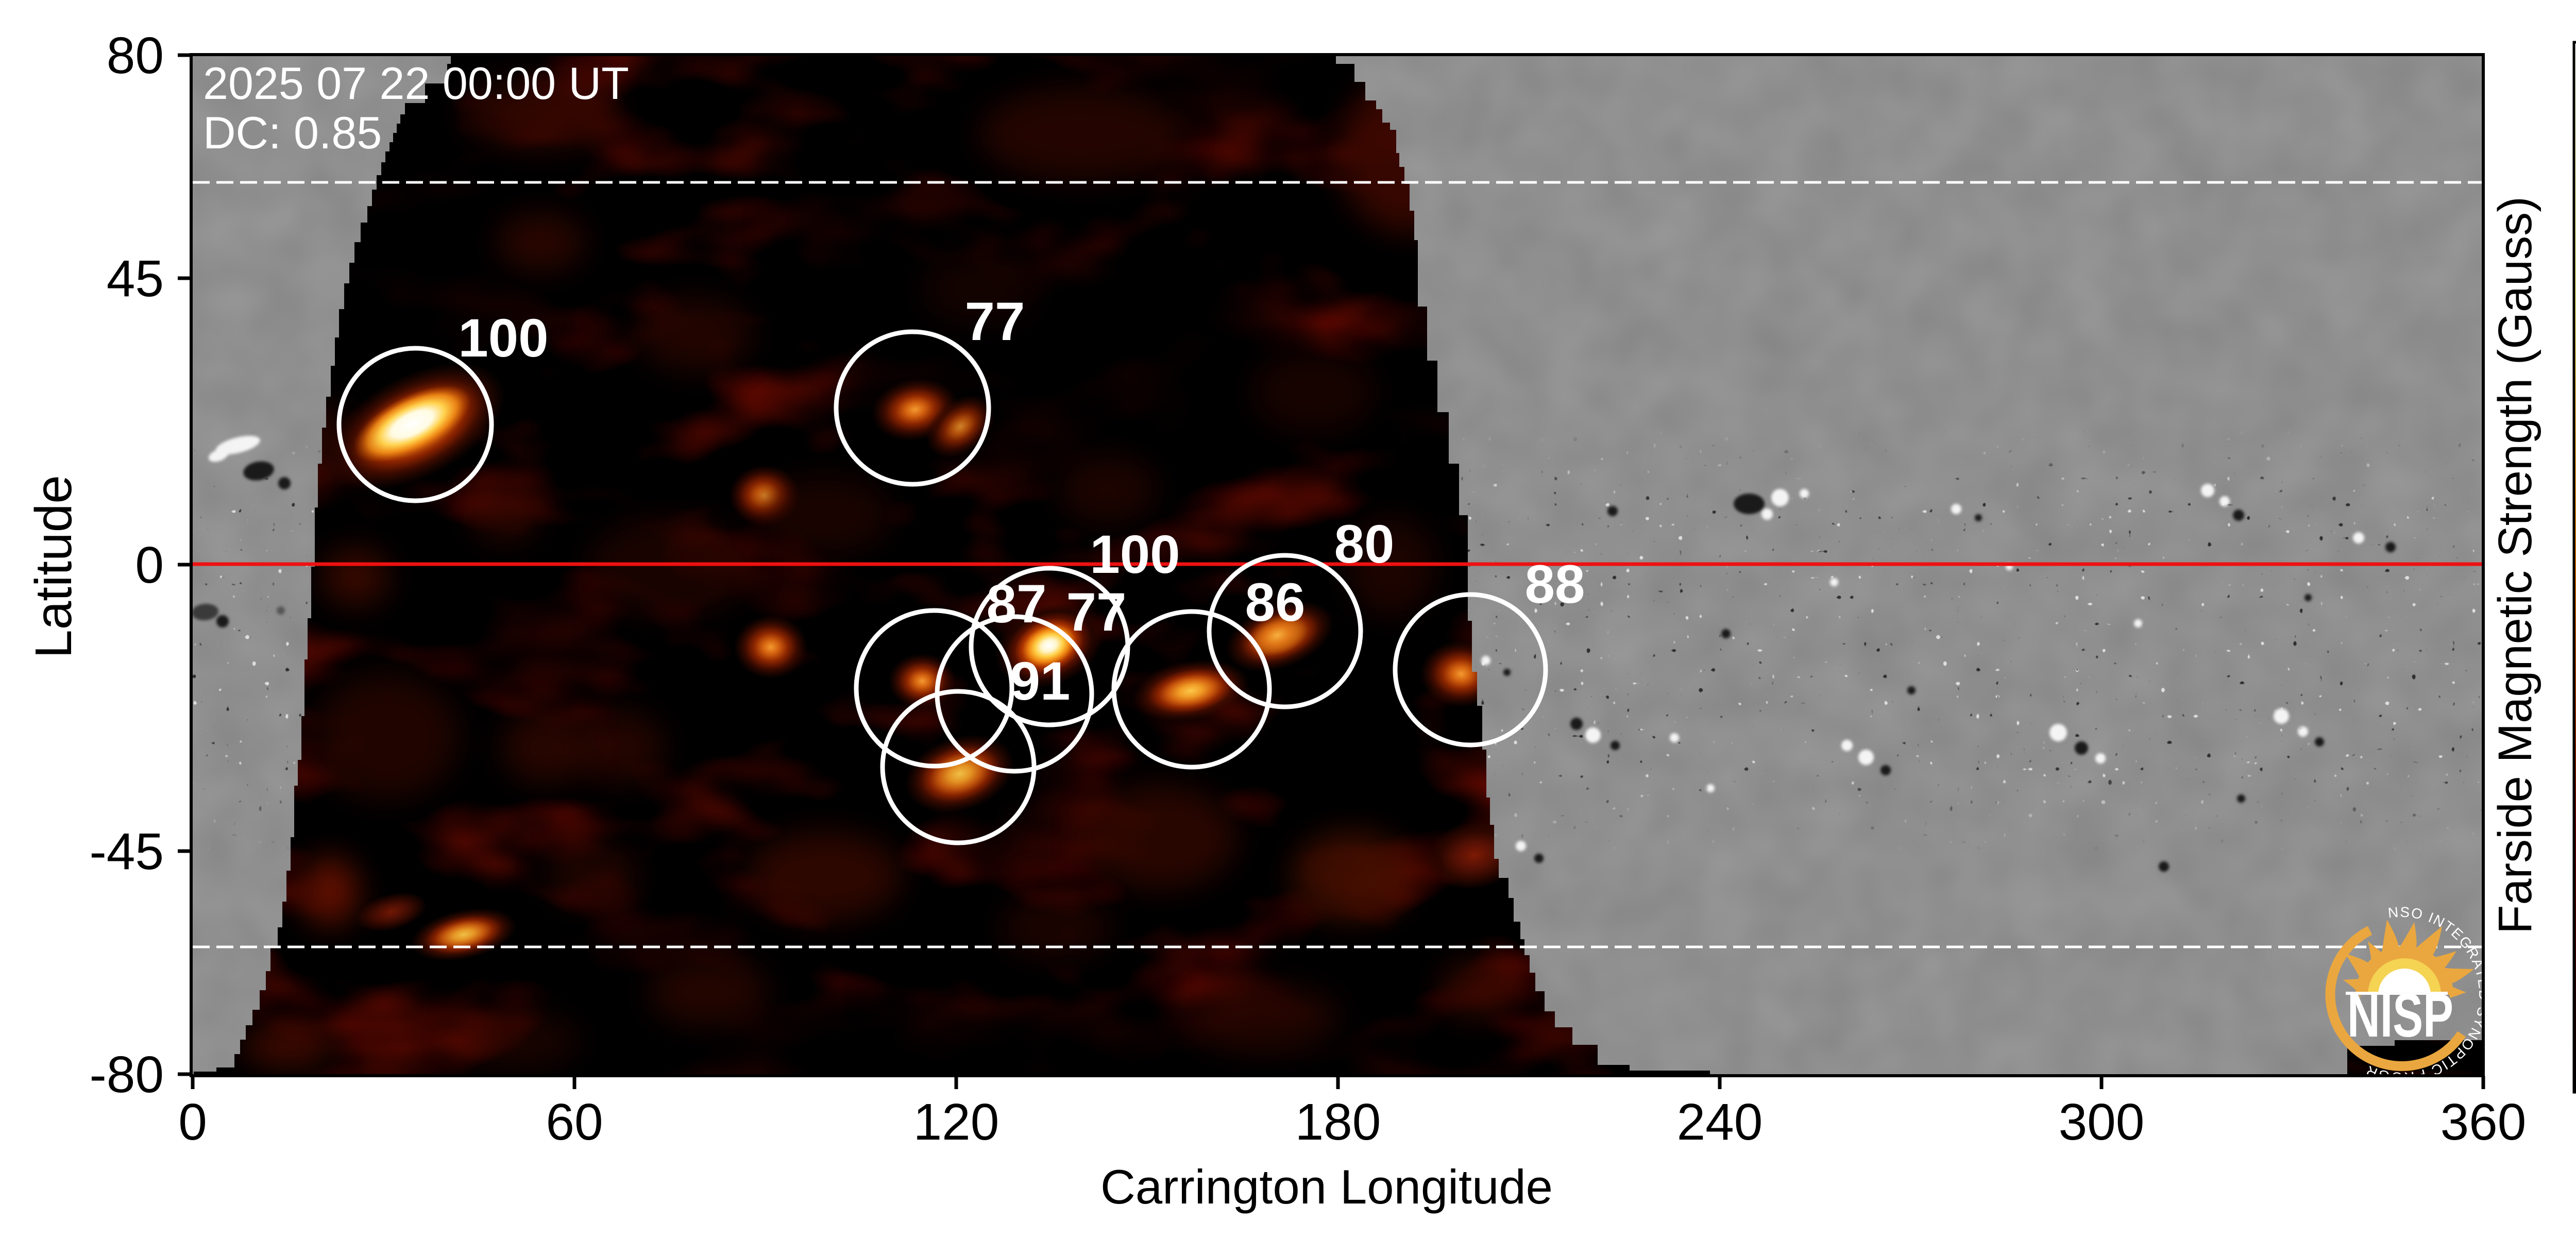 This screenshot has height=1238, width=2576. Describe the element at coordinates (292, 132) in the screenshot. I see `svg-text: DC: 0.85` at that location.